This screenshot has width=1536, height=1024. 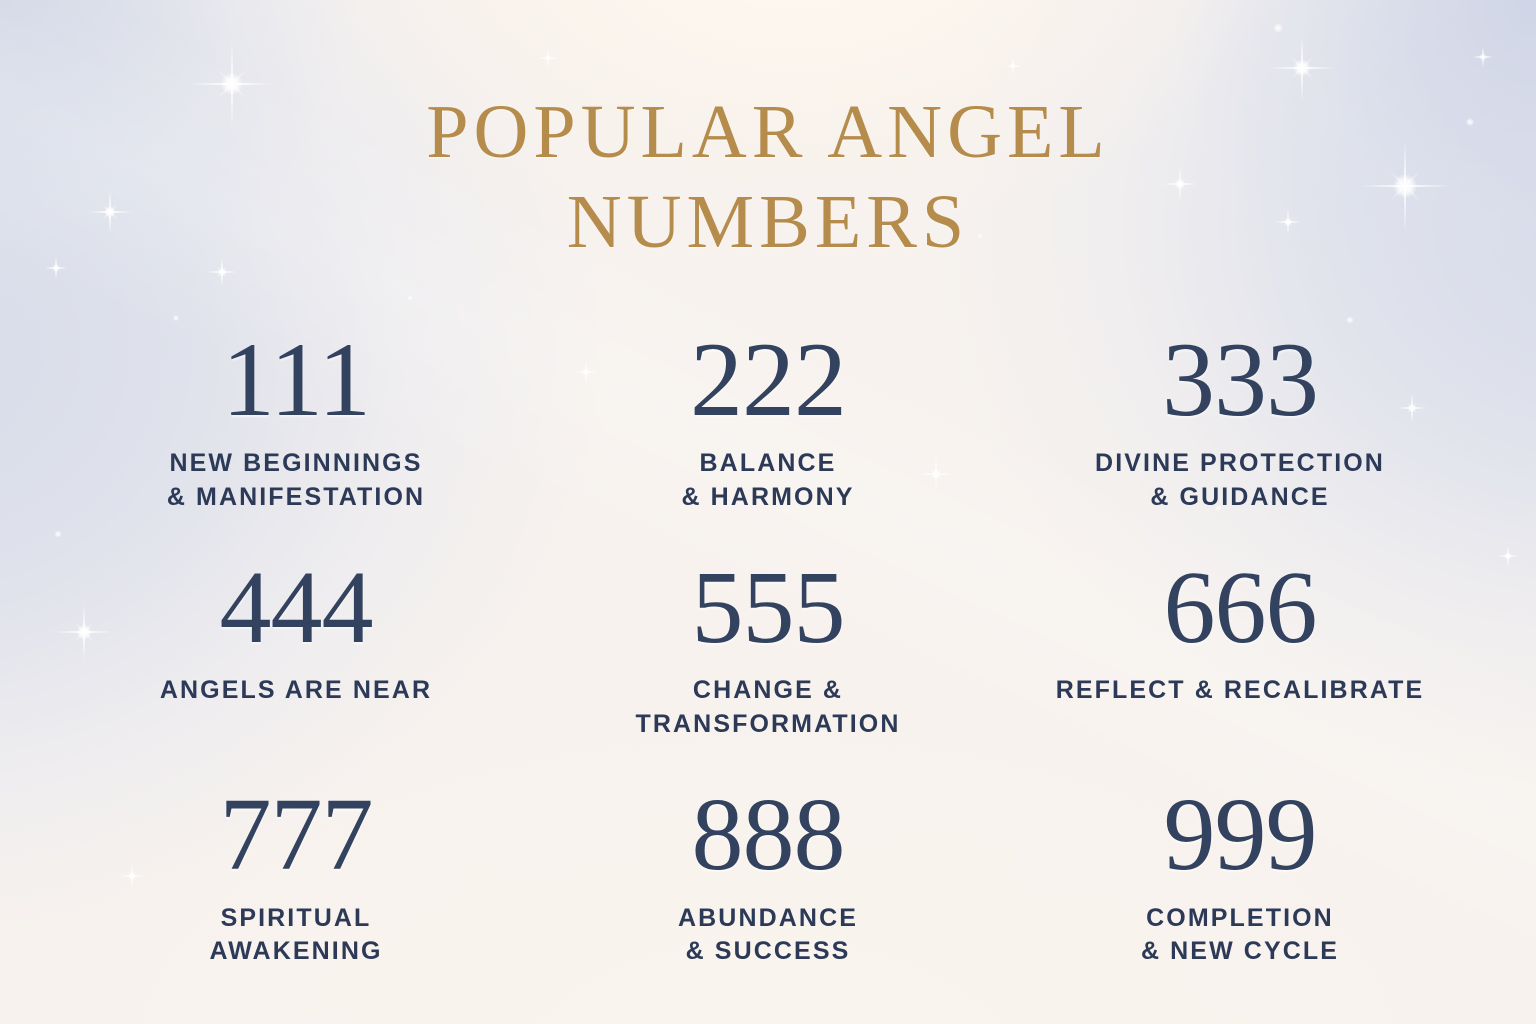 I want to click on angel-number-meaning: DIVINE PROTECTION & GUIDANCE, so click(x=1240, y=480).